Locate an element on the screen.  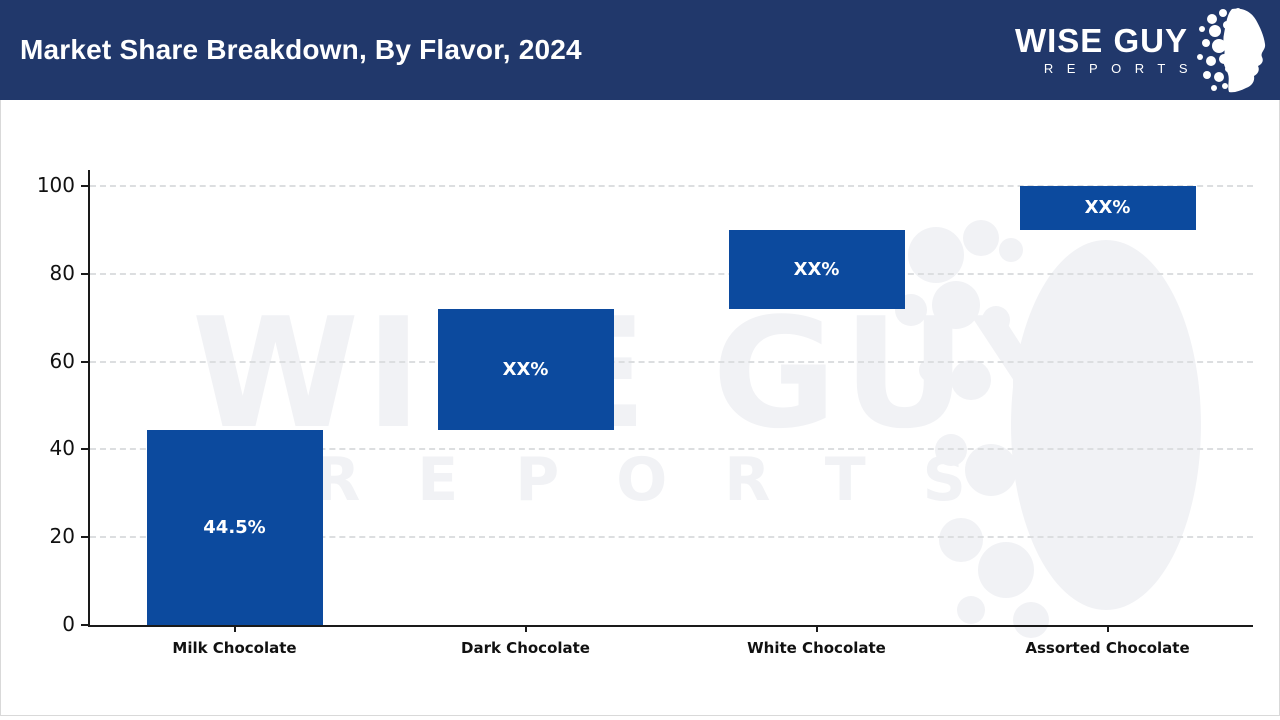
wiseguy-face-icon is located at coordinates (1231, 50).